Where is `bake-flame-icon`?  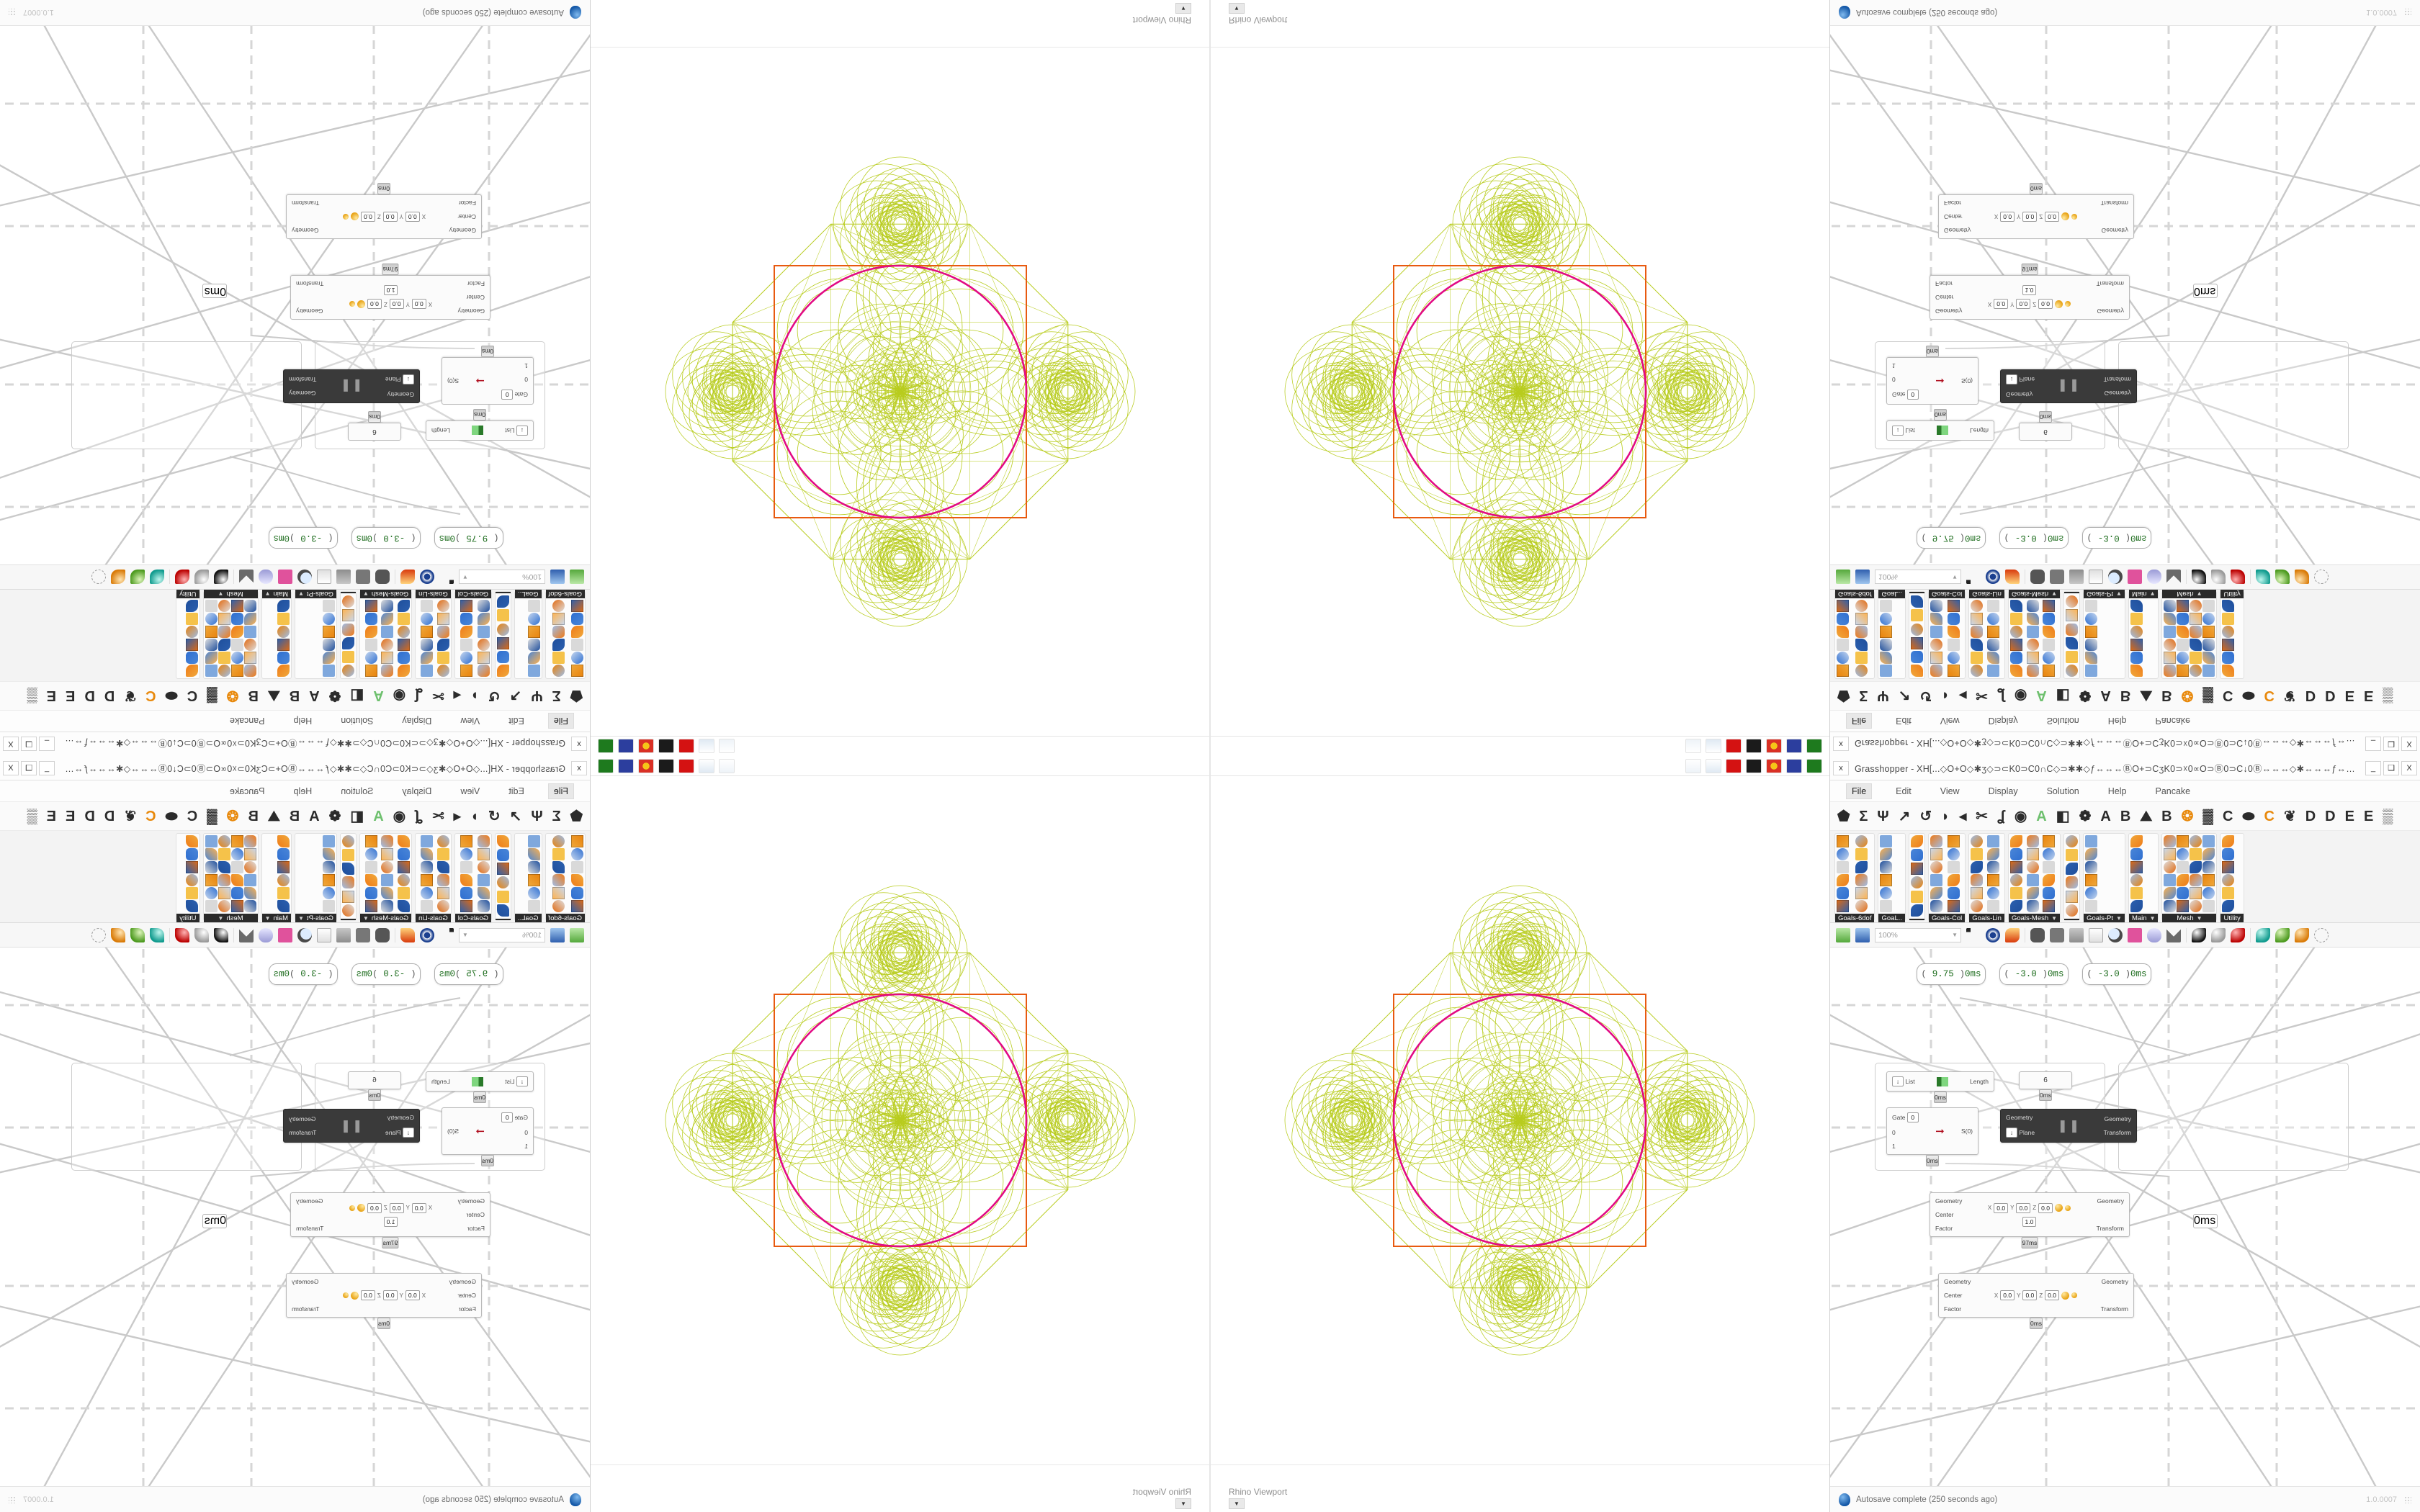
bake-flame-icon is located at coordinates (2012, 577).